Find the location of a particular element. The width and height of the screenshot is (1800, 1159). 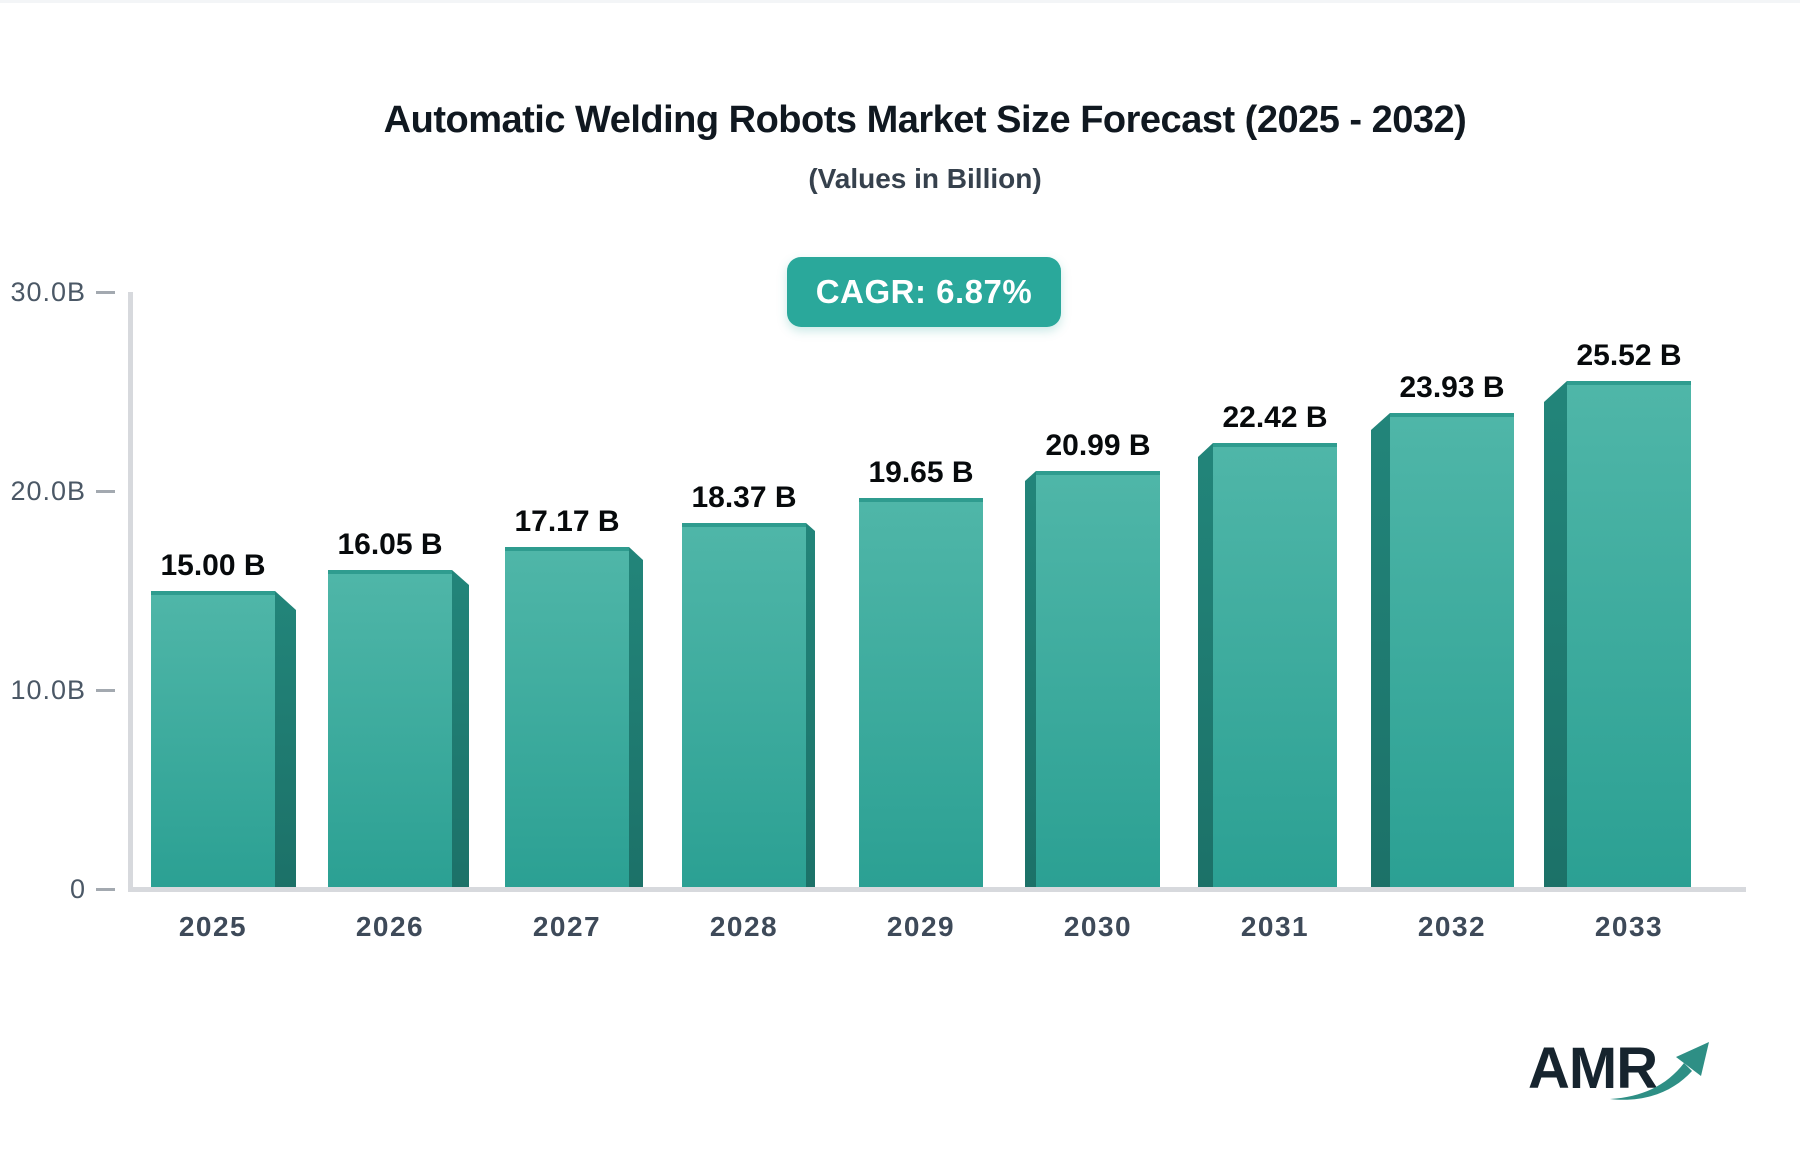

x-axis-label-2028: 2028 is located at coordinates (744, 926).